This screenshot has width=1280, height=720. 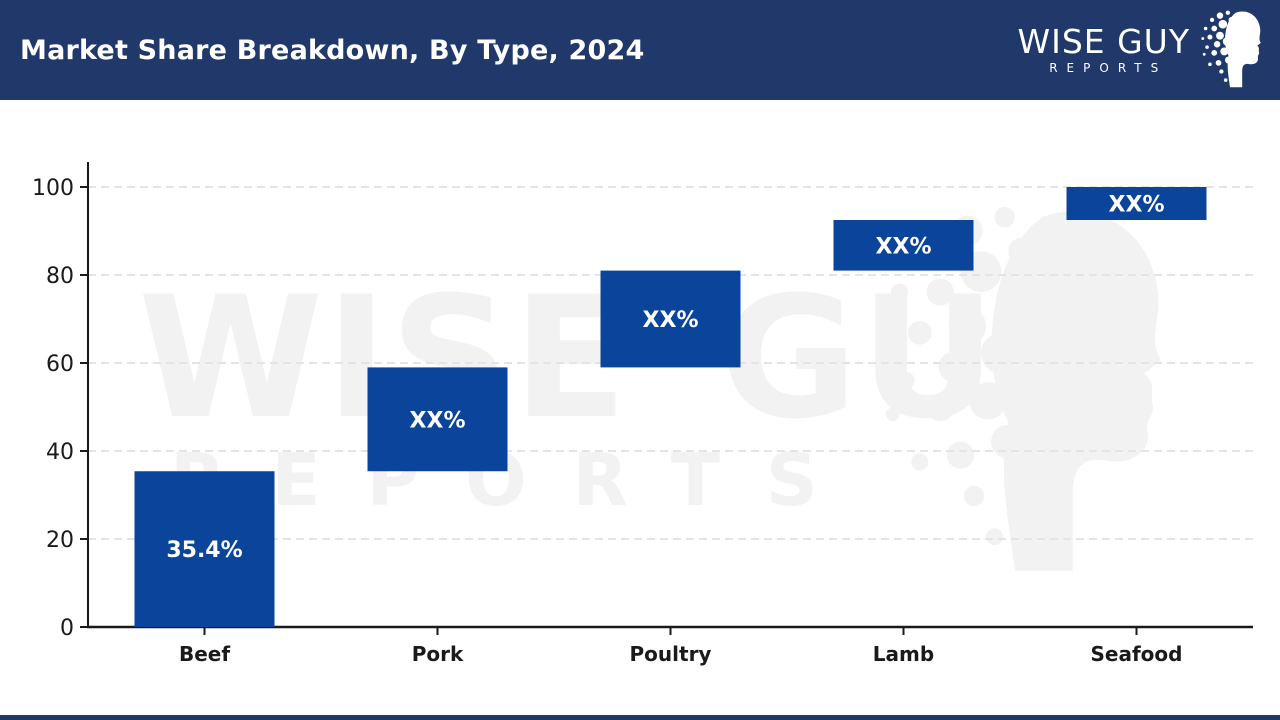 I want to click on bar-label-lamb: XX%, so click(x=904, y=246).